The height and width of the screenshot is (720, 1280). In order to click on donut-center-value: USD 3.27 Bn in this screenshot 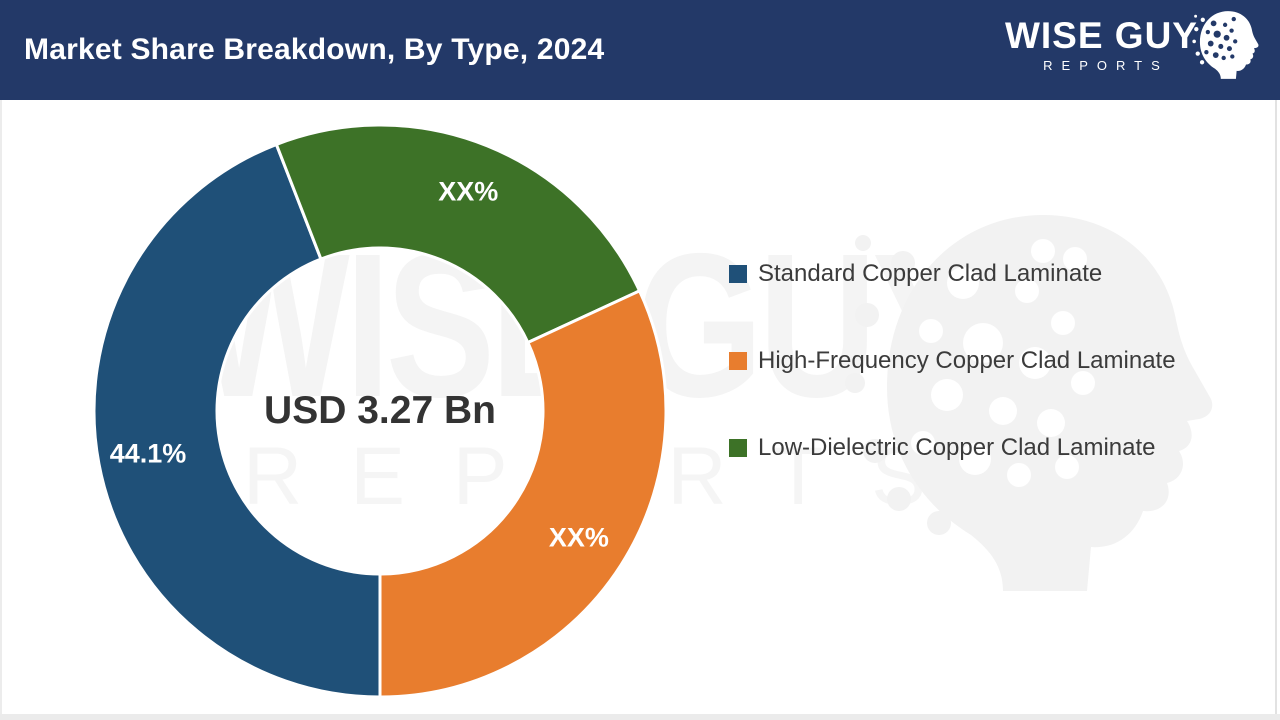, I will do `click(380, 410)`.